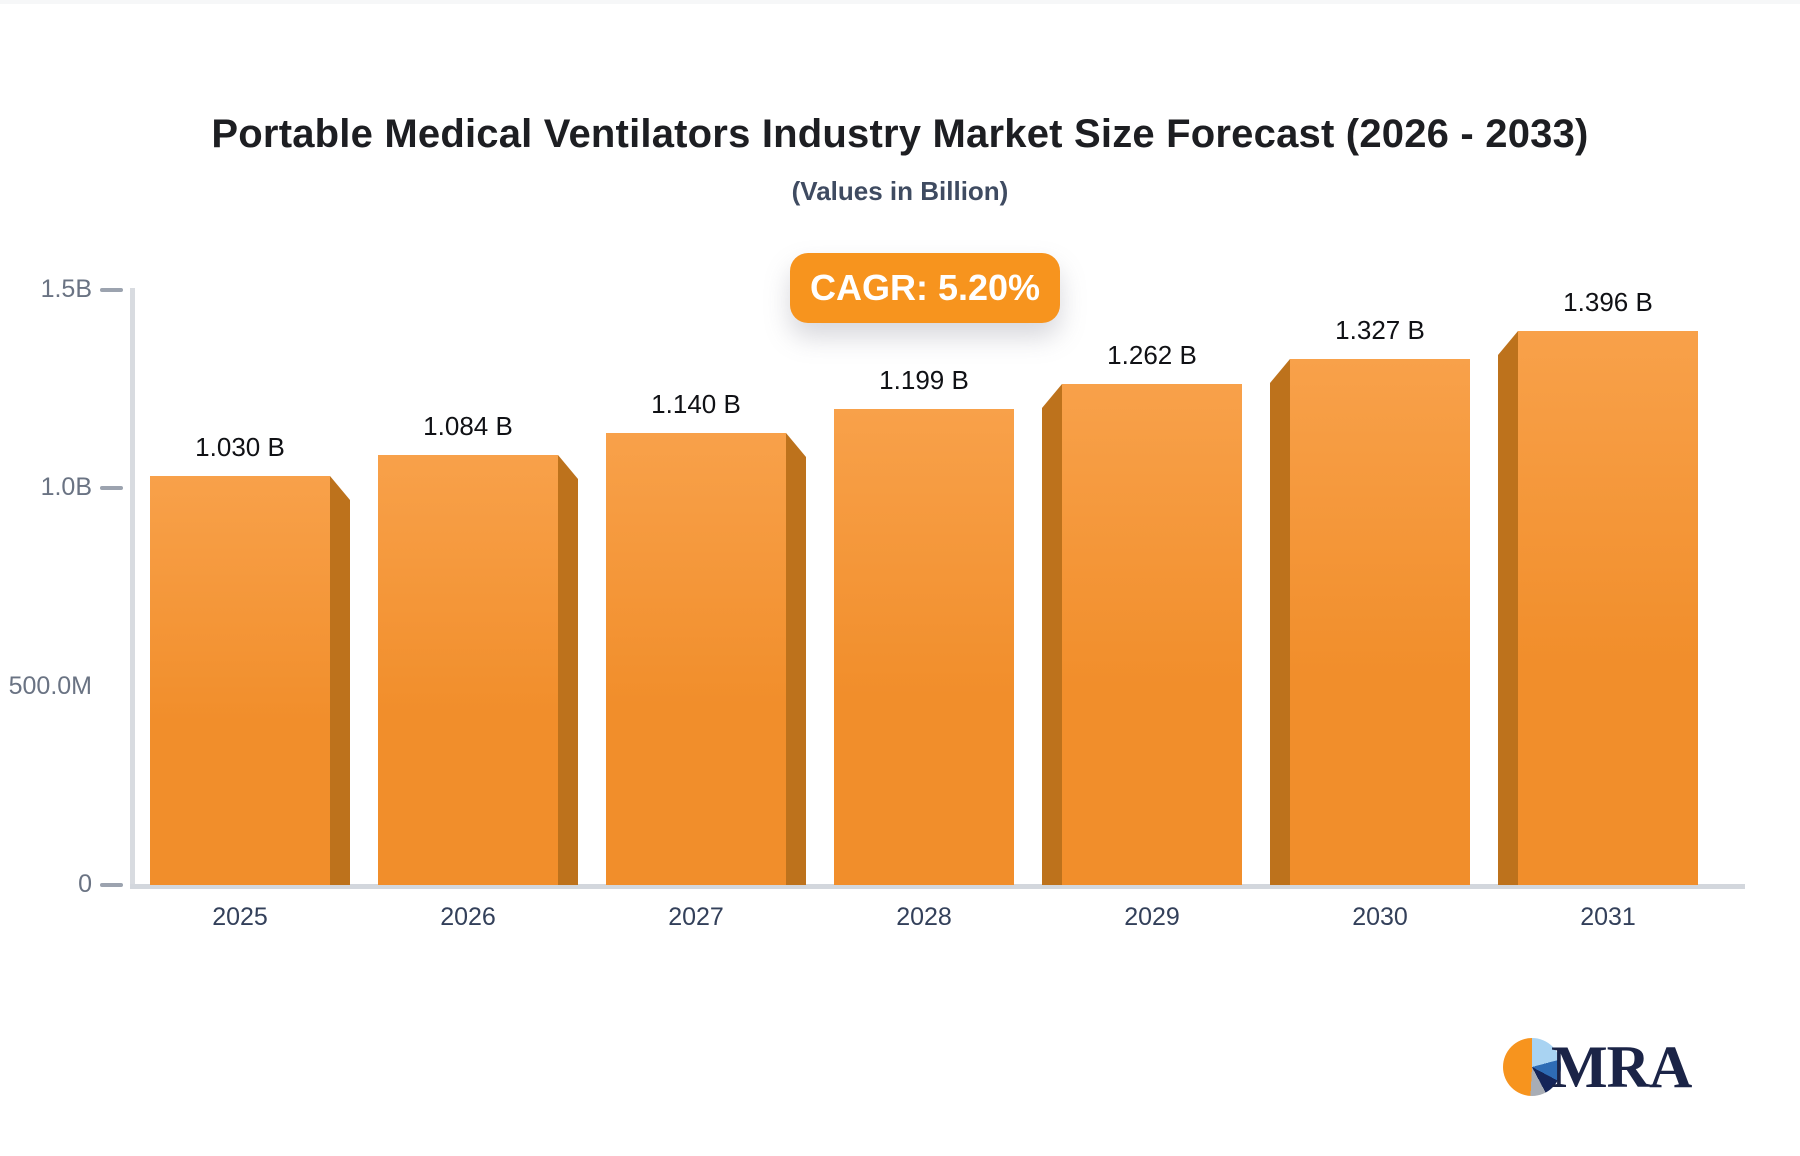 This screenshot has width=1800, height=1156. I want to click on bar-value-label: 1.262 B, so click(1152, 355).